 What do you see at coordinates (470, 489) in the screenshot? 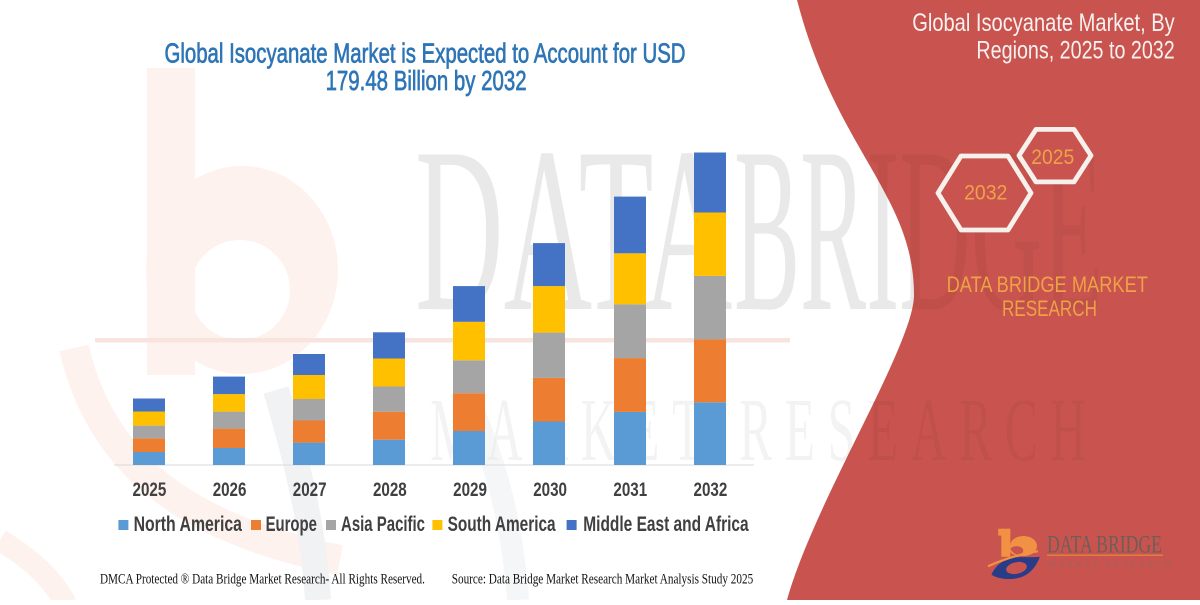
I see `svg-text: 2029` at bounding box center [470, 489].